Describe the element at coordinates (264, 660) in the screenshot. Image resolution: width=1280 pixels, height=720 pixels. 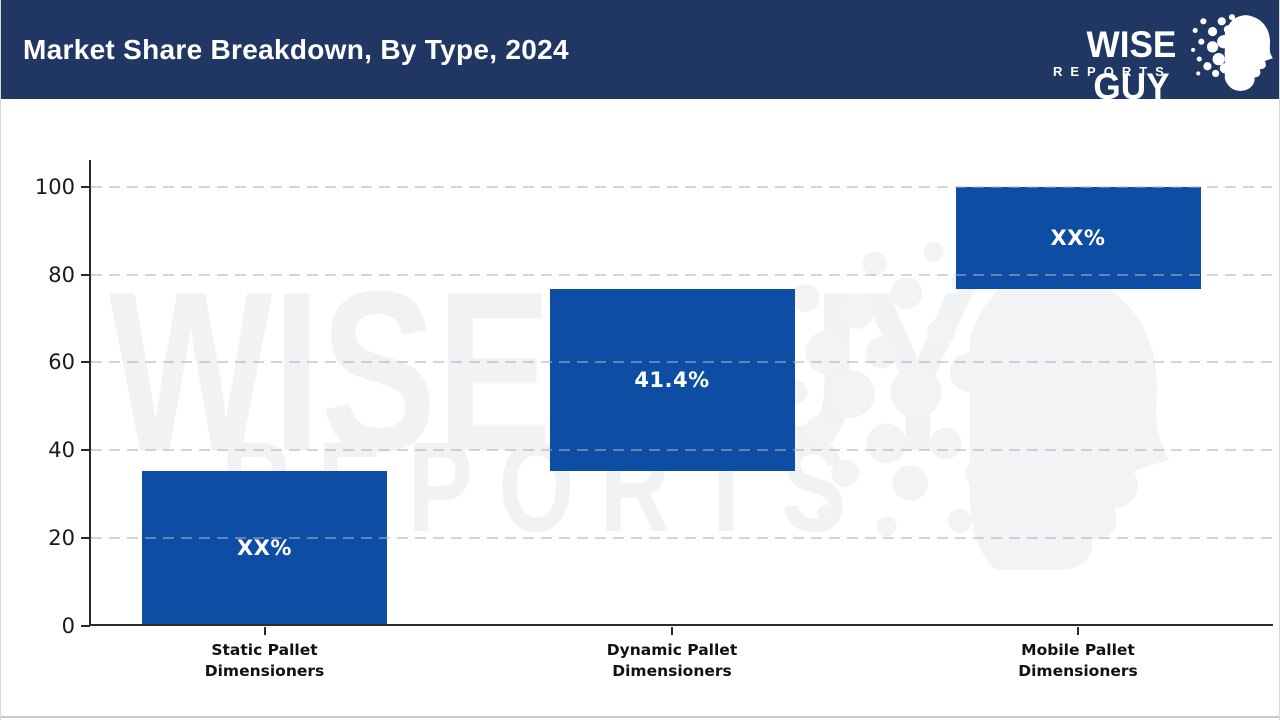
I see `x-category-label-1: Static Pallet Dimensioners` at that location.